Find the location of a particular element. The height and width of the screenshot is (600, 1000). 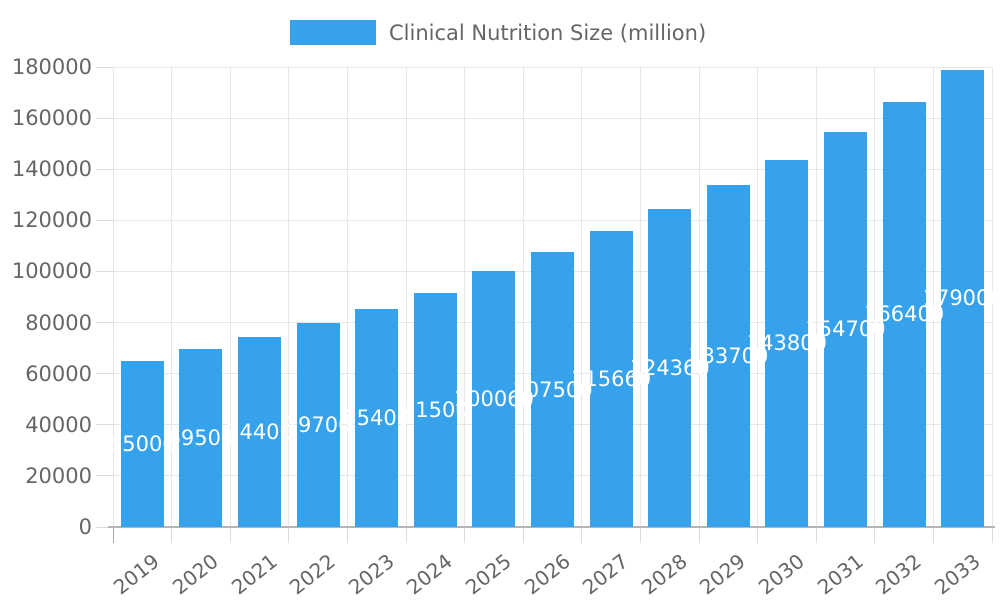

y-tick-label-180000: 180000 is located at coordinates (51, 67).